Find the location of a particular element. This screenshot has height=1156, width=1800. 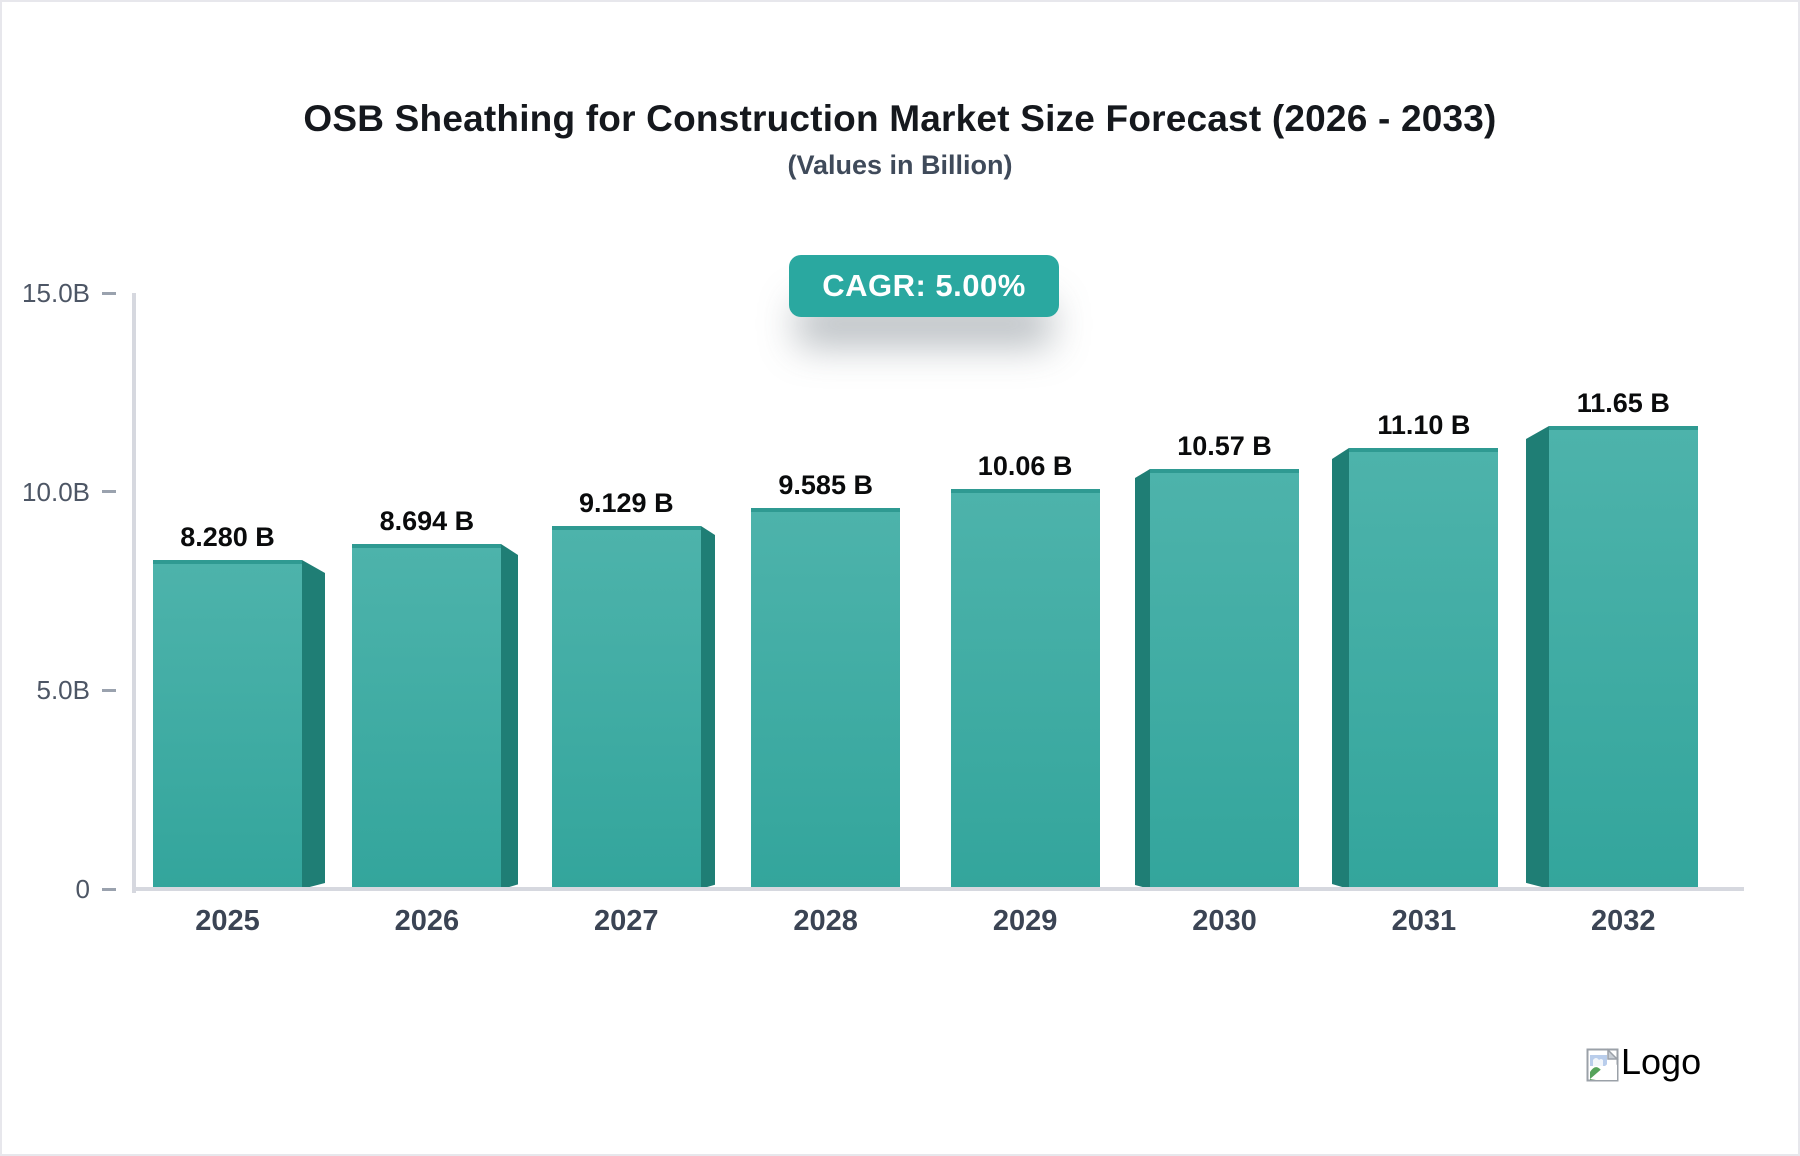

logo-placeholder: Logo is located at coordinates (1643, 1062).